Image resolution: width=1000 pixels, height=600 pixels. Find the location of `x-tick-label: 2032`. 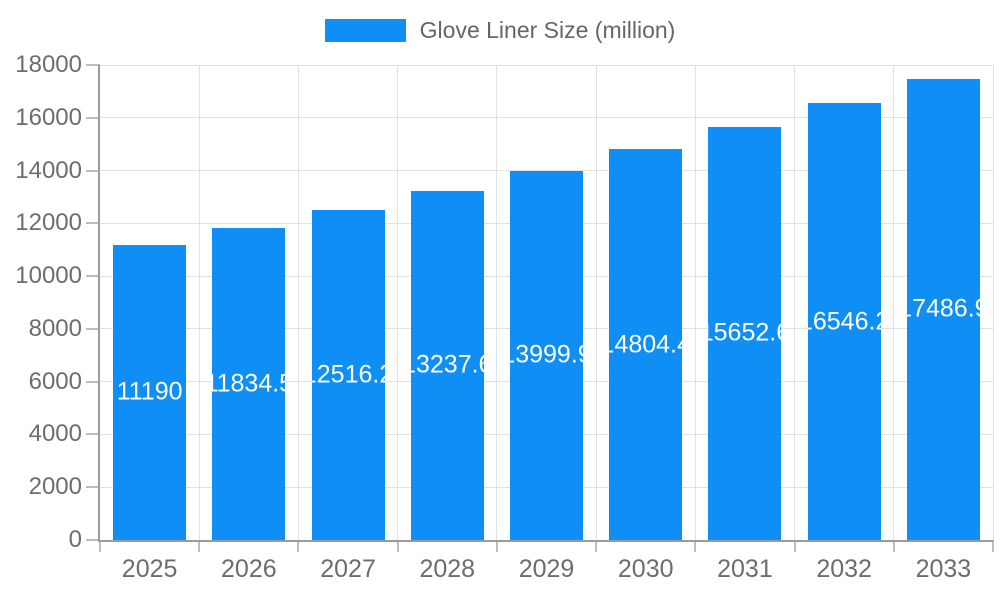

x-tick-label: 2032 is located at coordinates (844, 569).